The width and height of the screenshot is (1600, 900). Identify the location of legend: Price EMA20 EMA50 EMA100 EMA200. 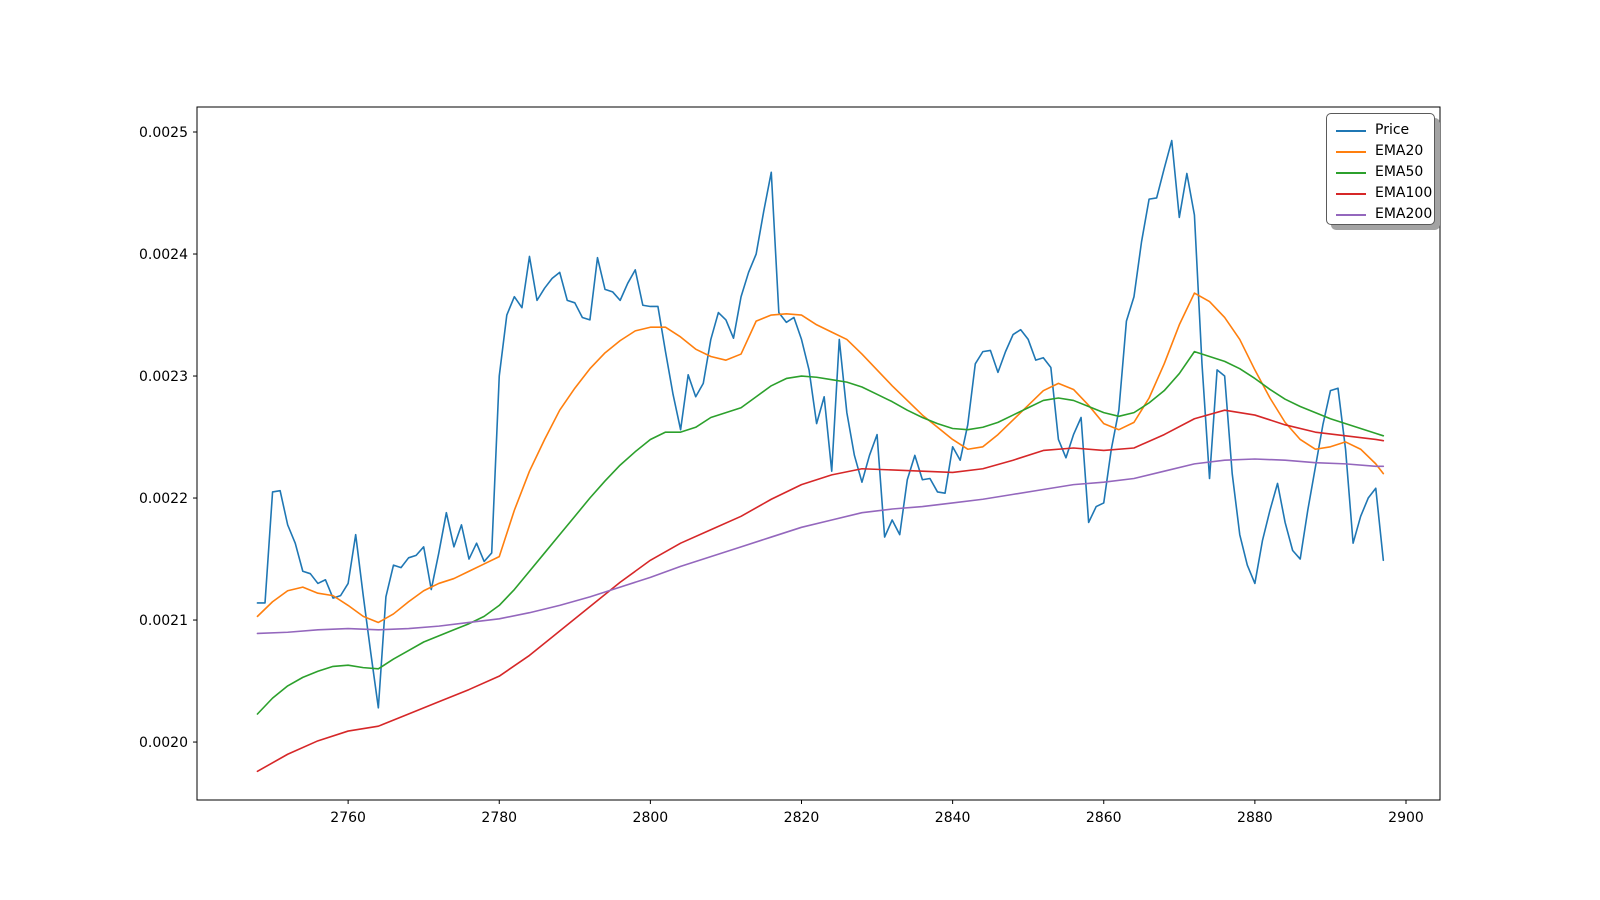
(1380, 169).